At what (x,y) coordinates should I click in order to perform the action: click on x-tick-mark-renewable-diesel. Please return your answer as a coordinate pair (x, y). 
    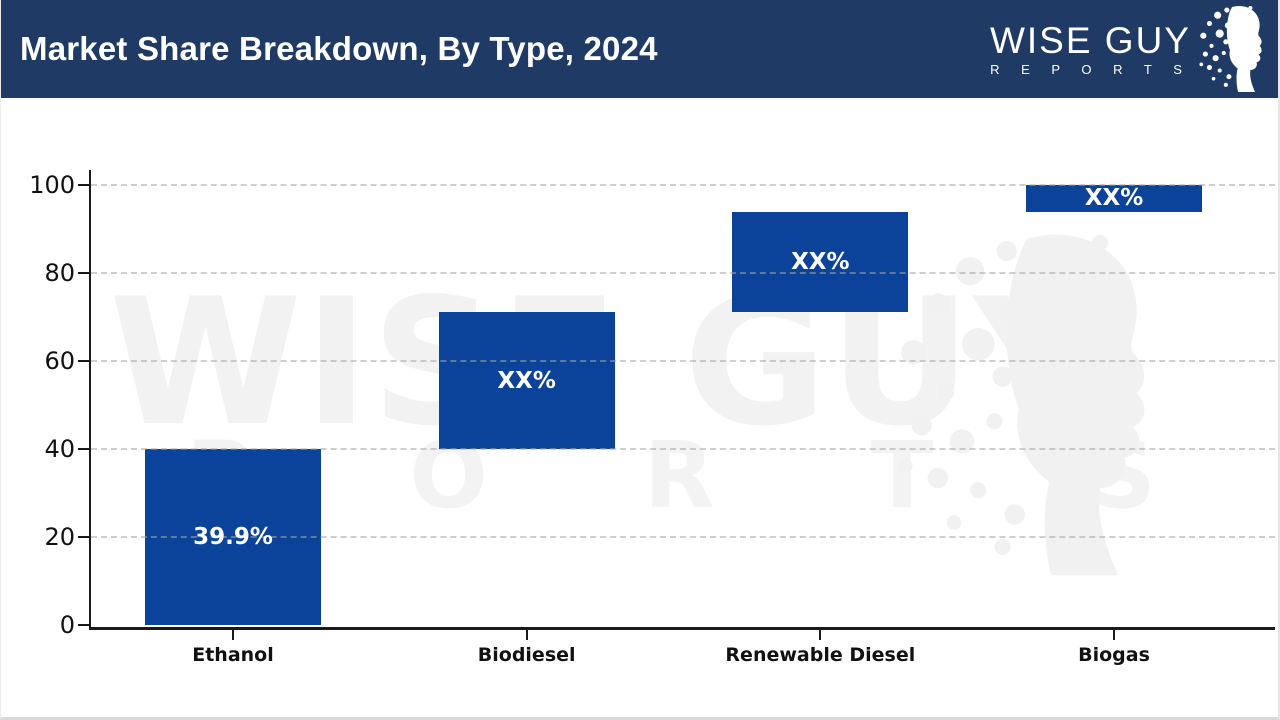
    Looking at the image, I should click on (820, 635).